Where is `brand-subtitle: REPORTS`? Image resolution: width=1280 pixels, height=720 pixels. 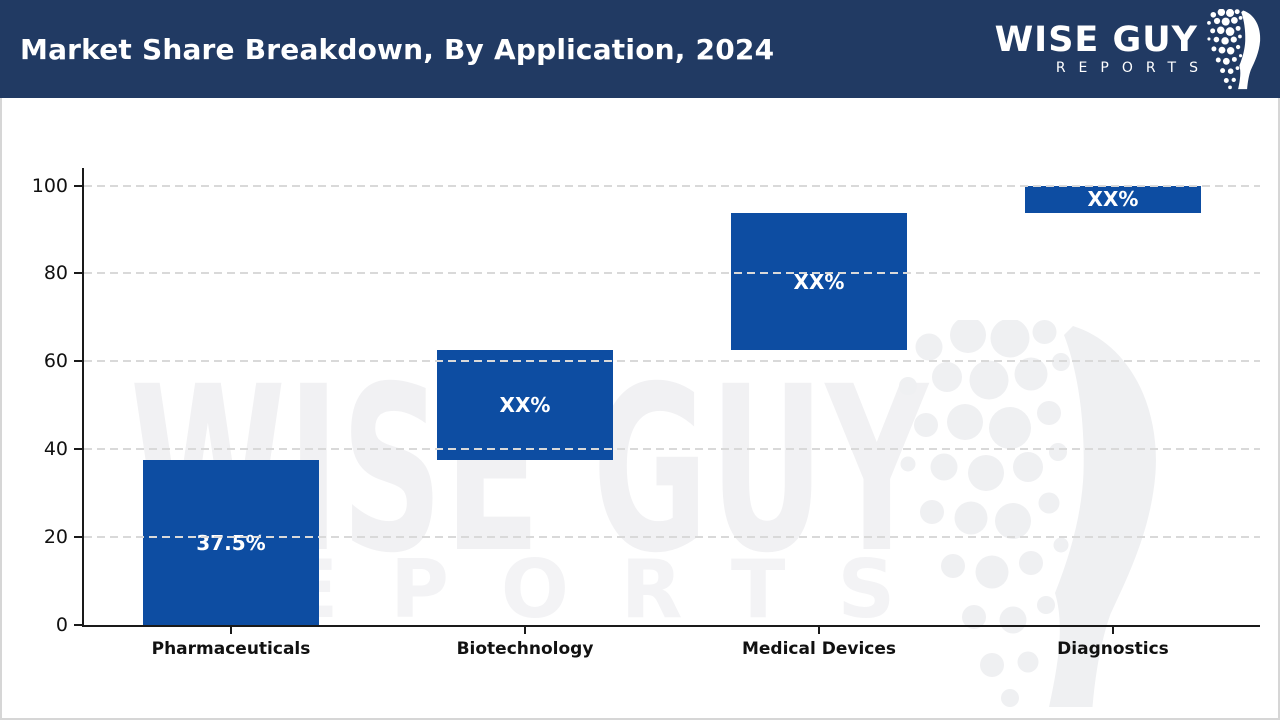
brand-subtitle: REPORTS is located at coordinates (1133, 68).